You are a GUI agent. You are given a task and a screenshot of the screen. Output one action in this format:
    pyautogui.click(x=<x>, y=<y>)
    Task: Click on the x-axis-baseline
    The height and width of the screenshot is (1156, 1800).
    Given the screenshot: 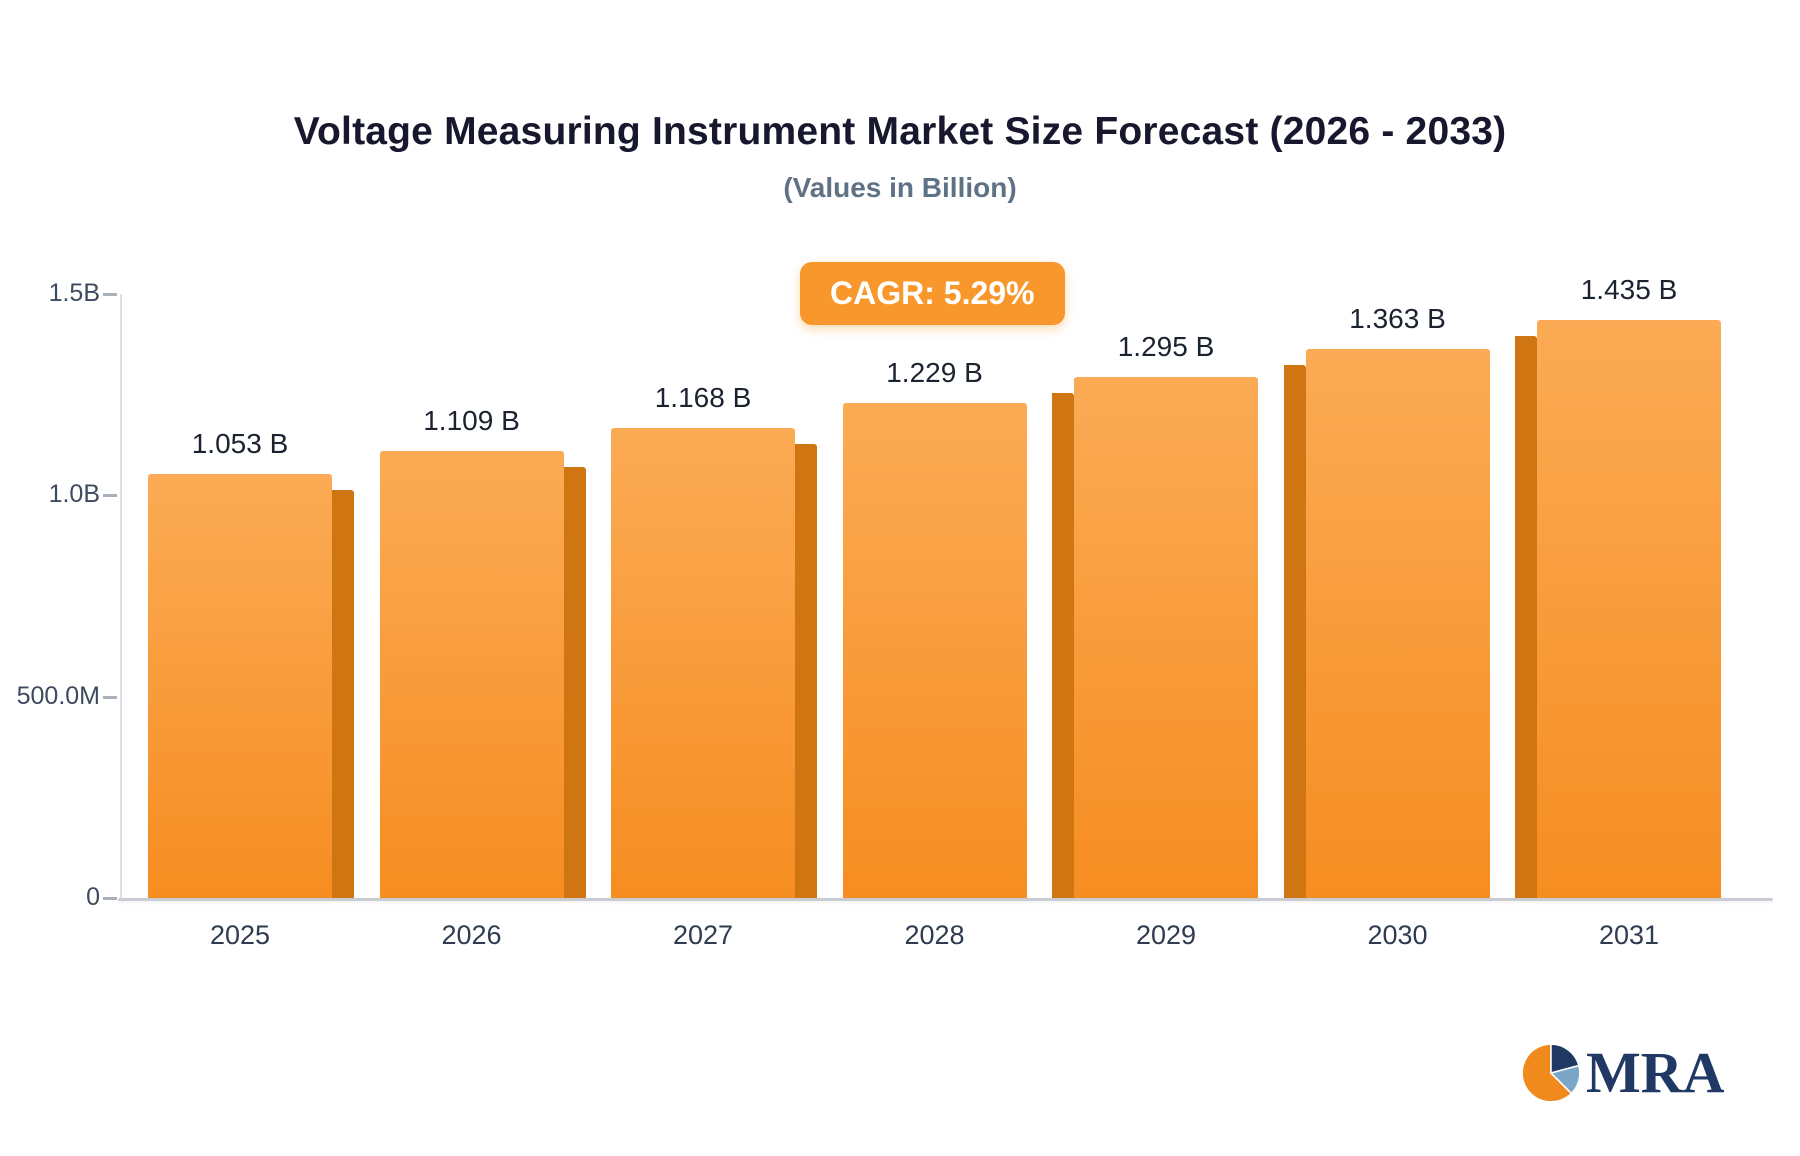 What is the action you would take?
    pyautogui.click(x=945, y=899)
    